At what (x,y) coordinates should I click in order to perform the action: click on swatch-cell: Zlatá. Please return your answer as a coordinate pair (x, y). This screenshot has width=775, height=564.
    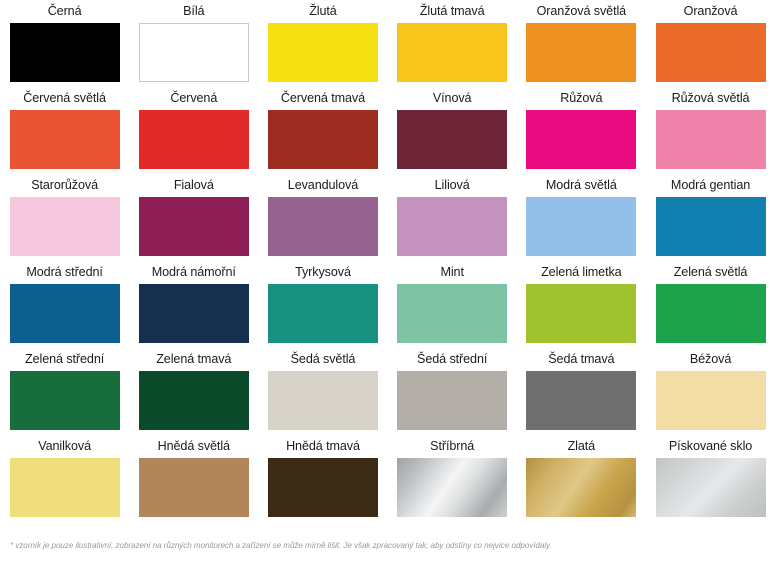
    Looking at the image, I should click on (581, 482).